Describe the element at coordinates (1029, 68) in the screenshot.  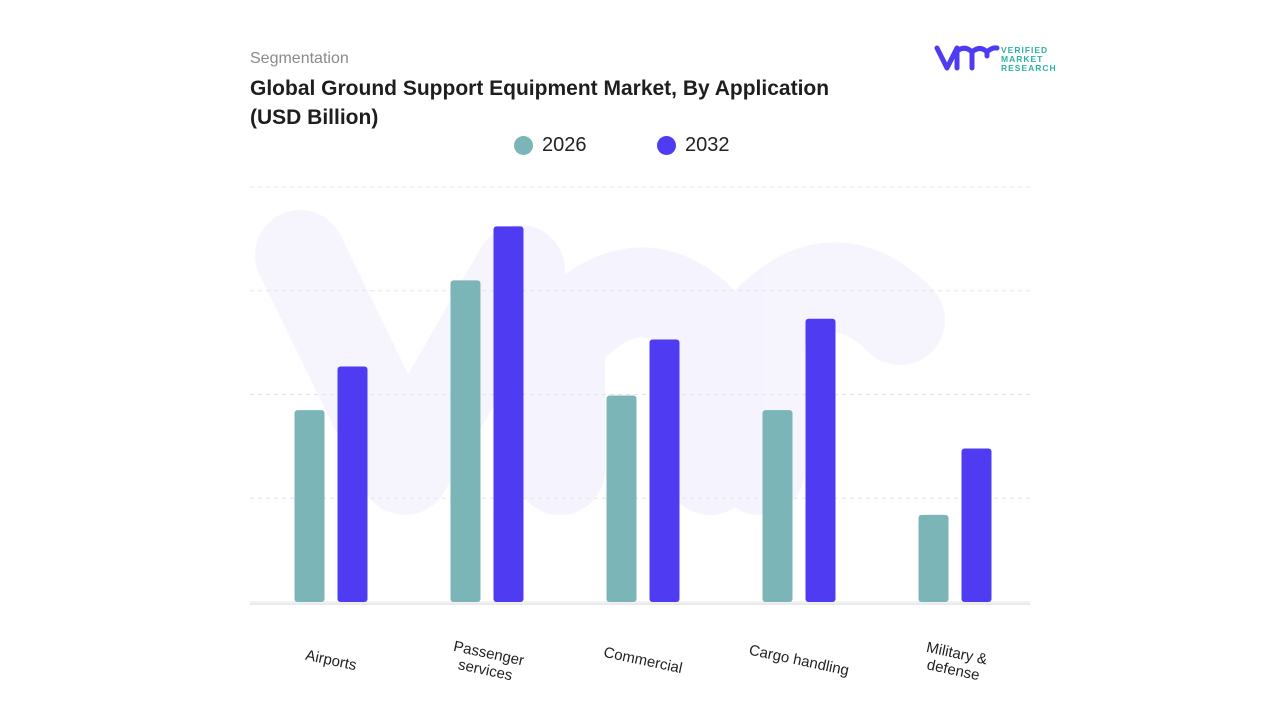
I see `svg-text: RESEARCH` at that location.